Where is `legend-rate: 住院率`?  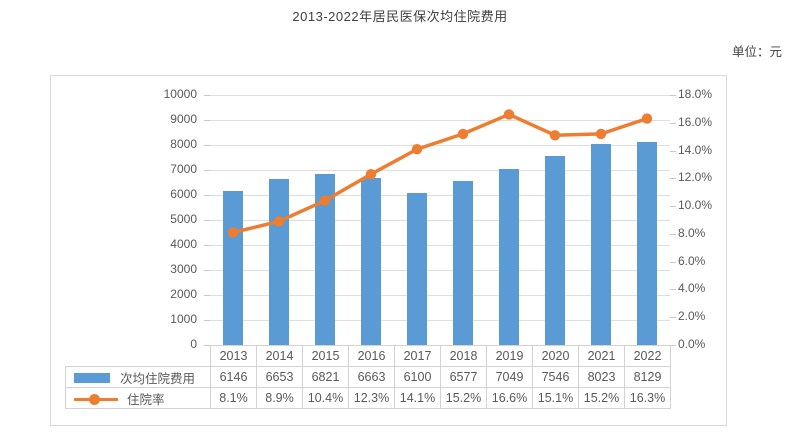
legend-rate: 住院率 is located at coordinates (138, 398).